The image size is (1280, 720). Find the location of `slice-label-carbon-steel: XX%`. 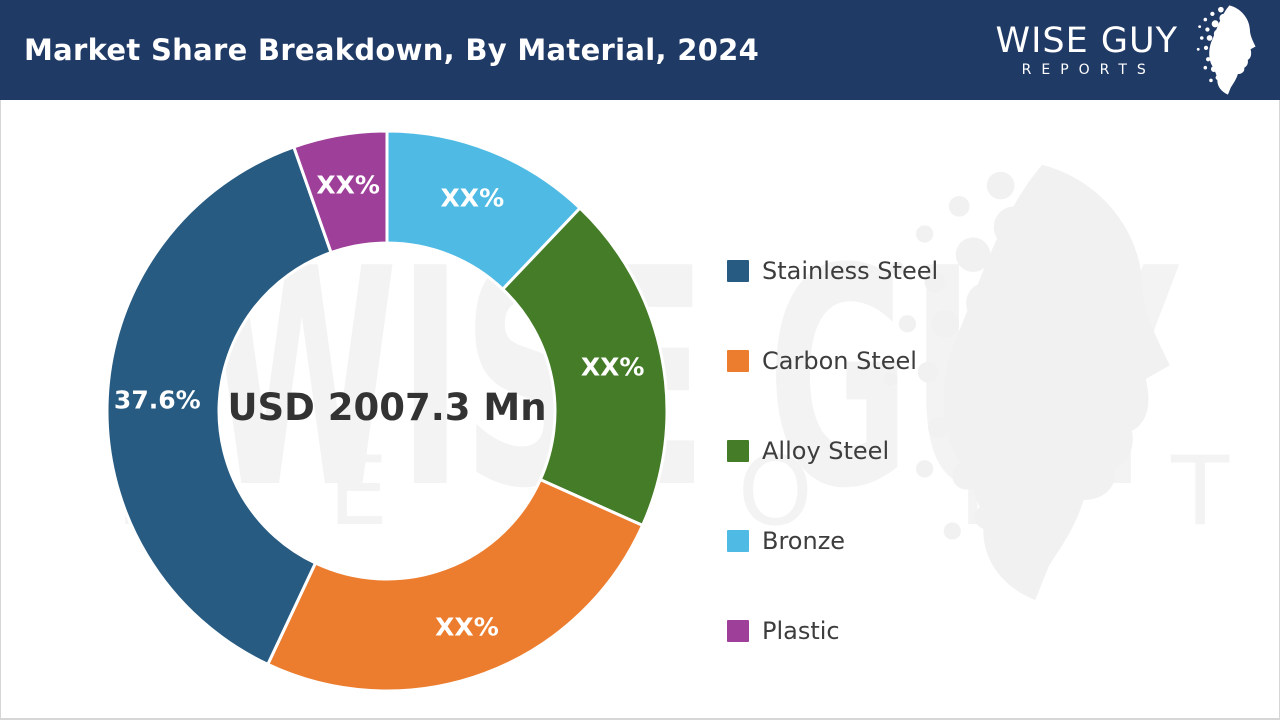

slice-label-carbon-steel: XX% is located at coordinates (467, 627).